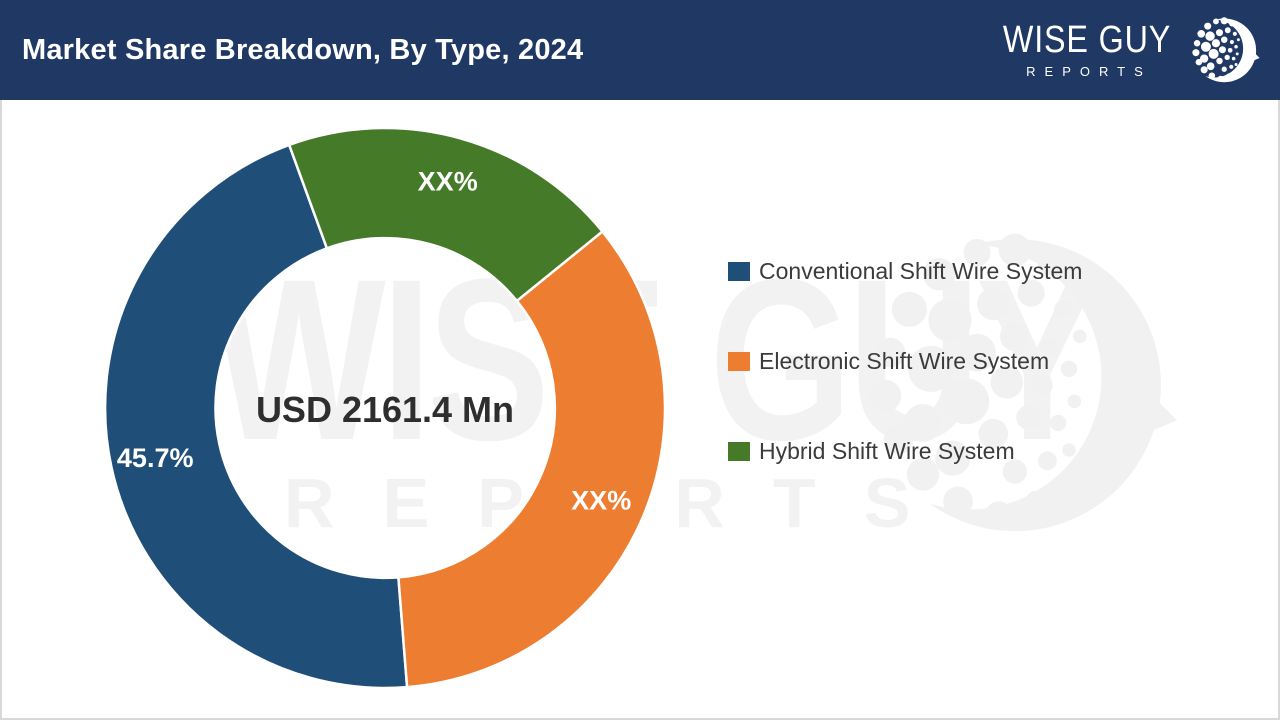 This screenshot has width=1280, height=720. I want to click on legend-item-hybrid: Hybrid Shift Wire System, so click(905, 451).